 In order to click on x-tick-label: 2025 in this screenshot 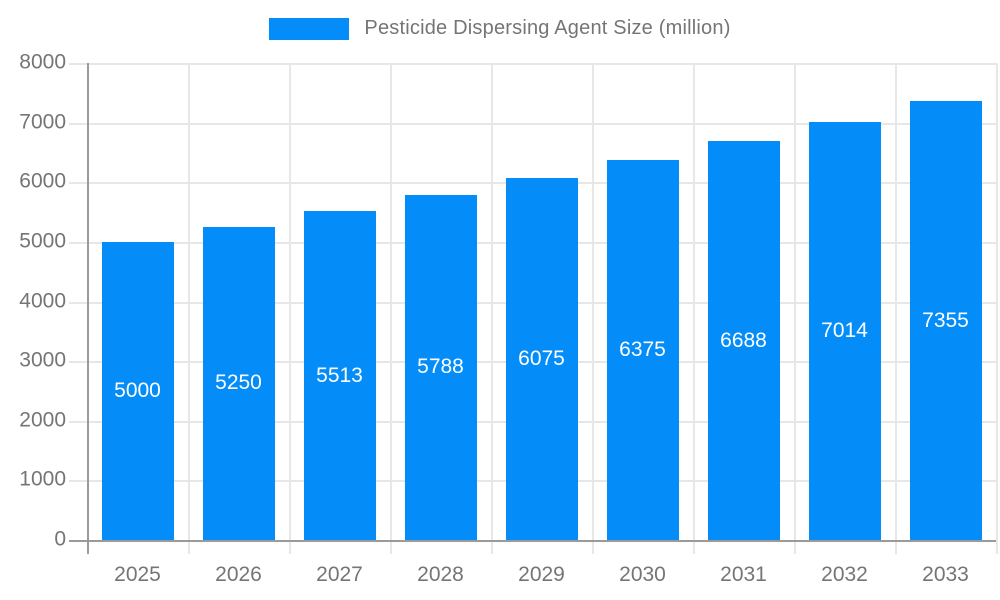, I will do `click(137, 574)`.